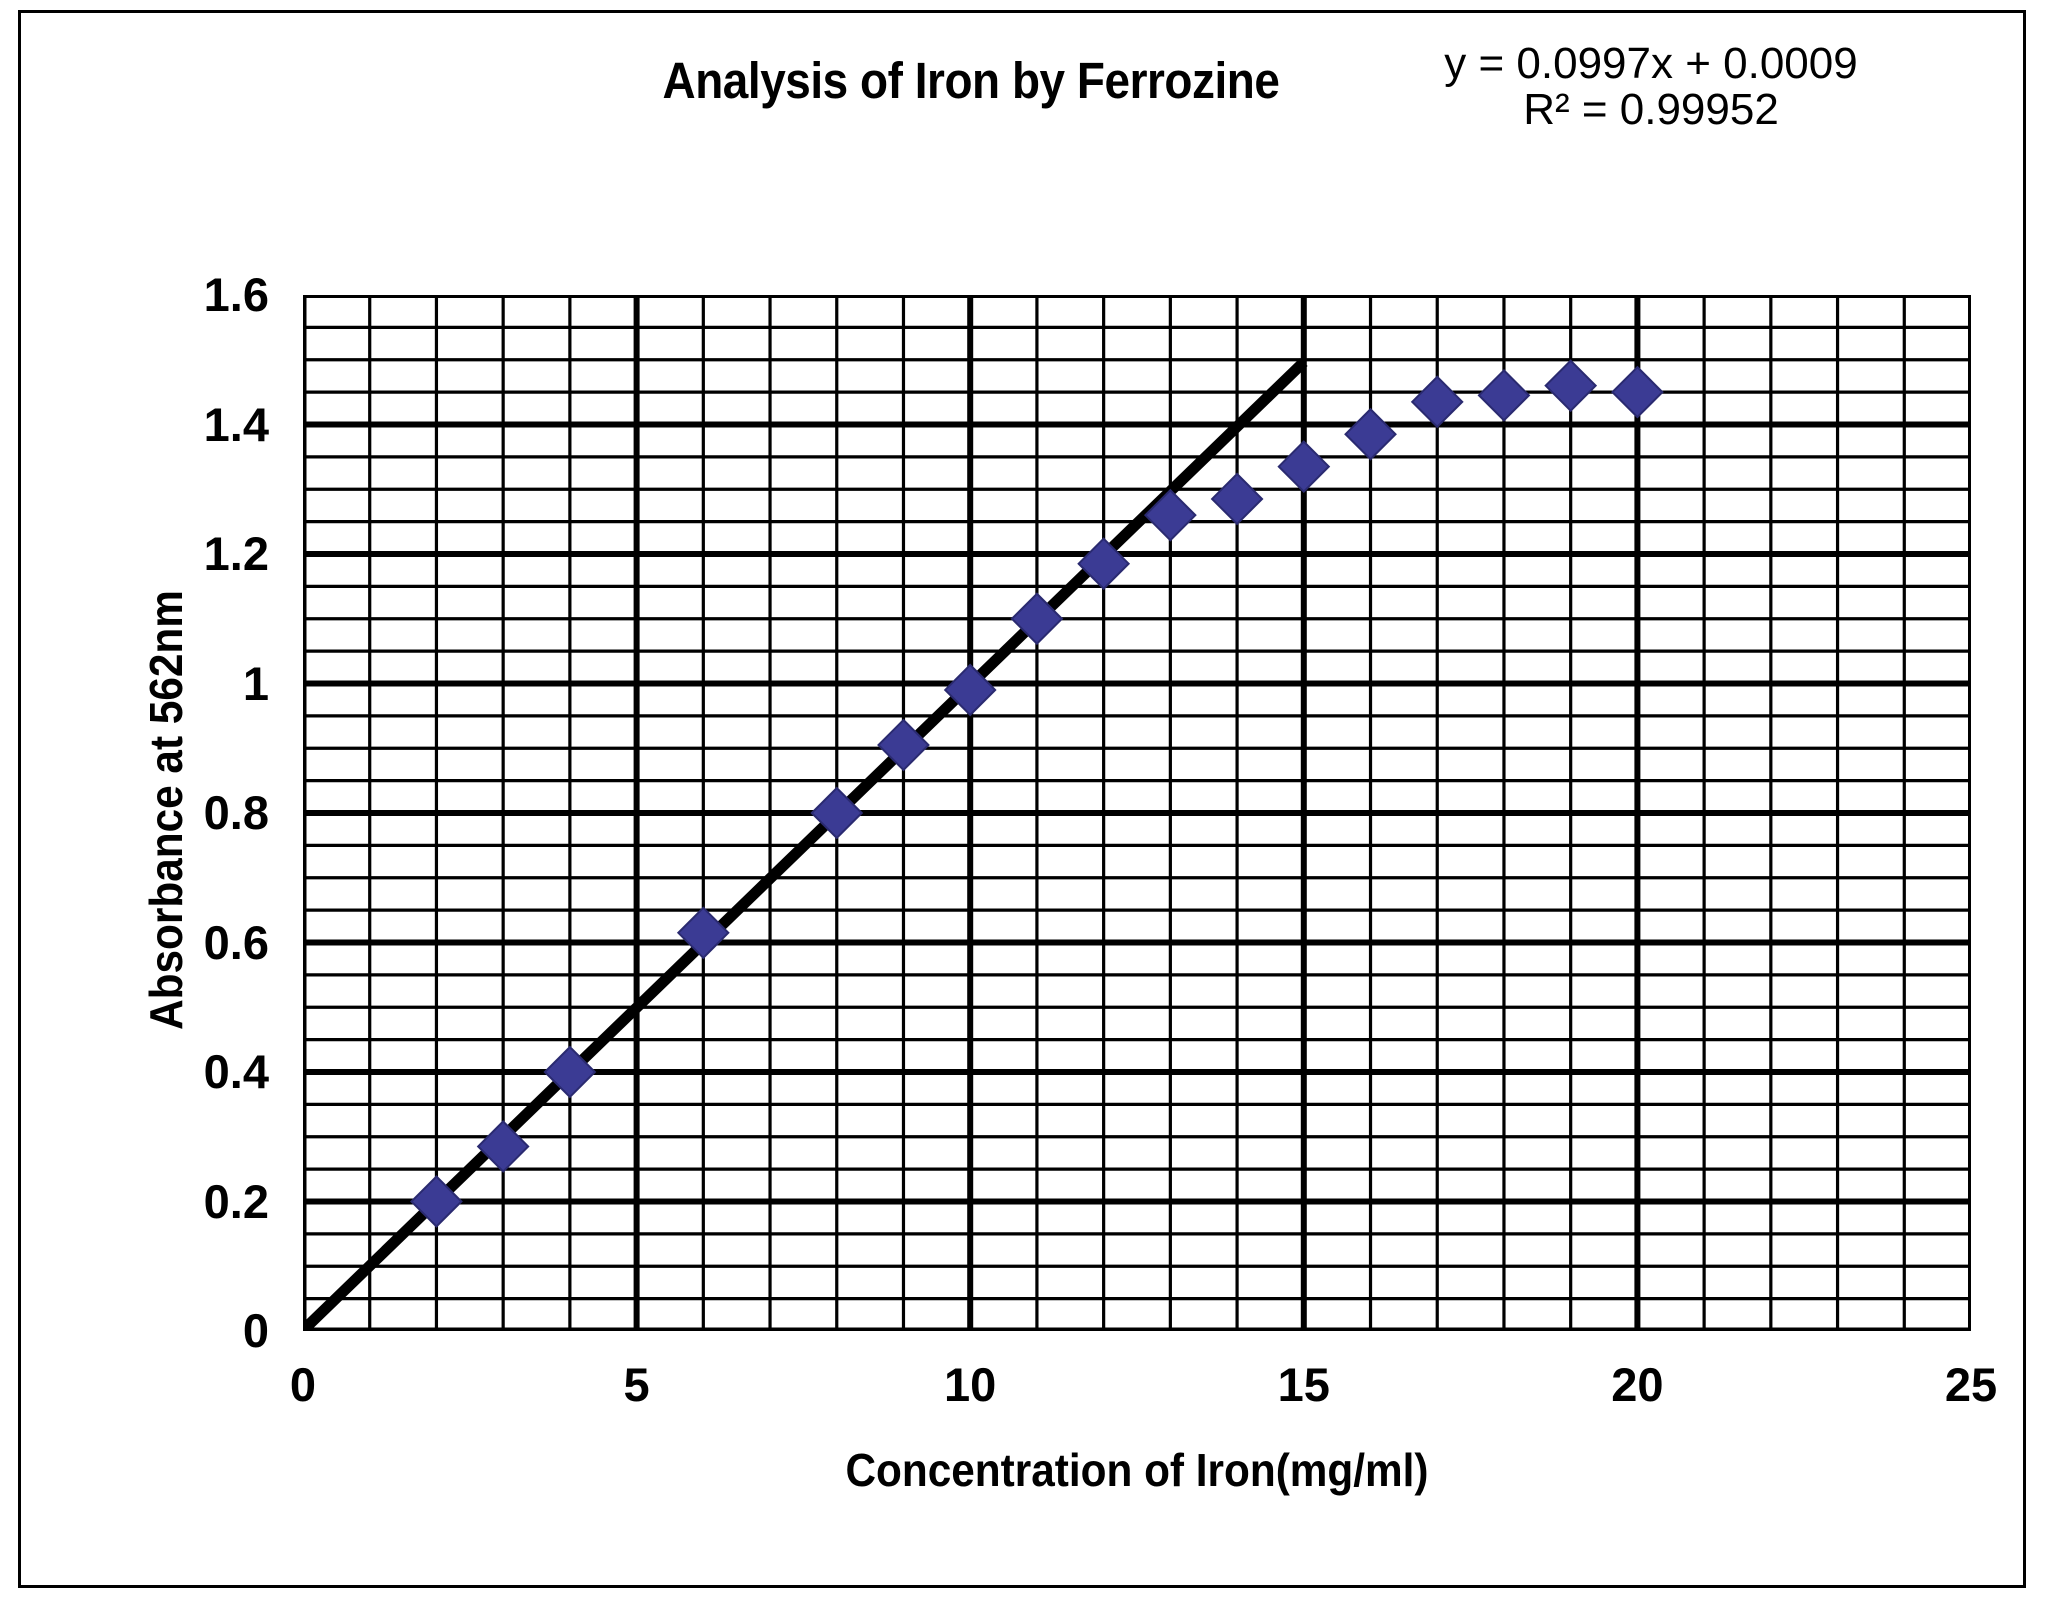  Describe the element at coordinates (255, 1330) in the screenshot. I see `y-axis-tick-label: 0` at that location.